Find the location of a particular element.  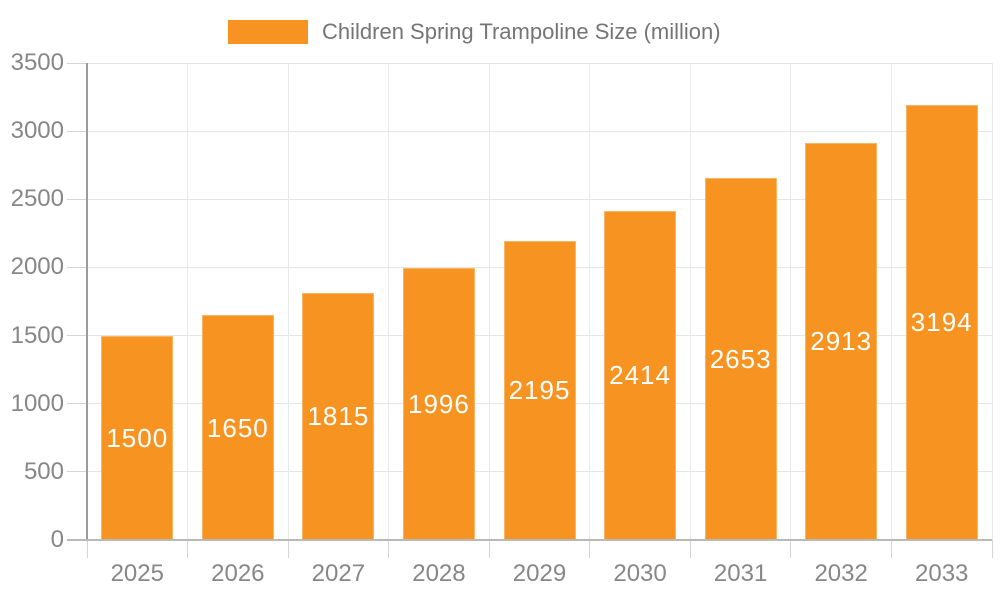

x-axis-tick-label: 2027 is located at coordinates (338, 573).